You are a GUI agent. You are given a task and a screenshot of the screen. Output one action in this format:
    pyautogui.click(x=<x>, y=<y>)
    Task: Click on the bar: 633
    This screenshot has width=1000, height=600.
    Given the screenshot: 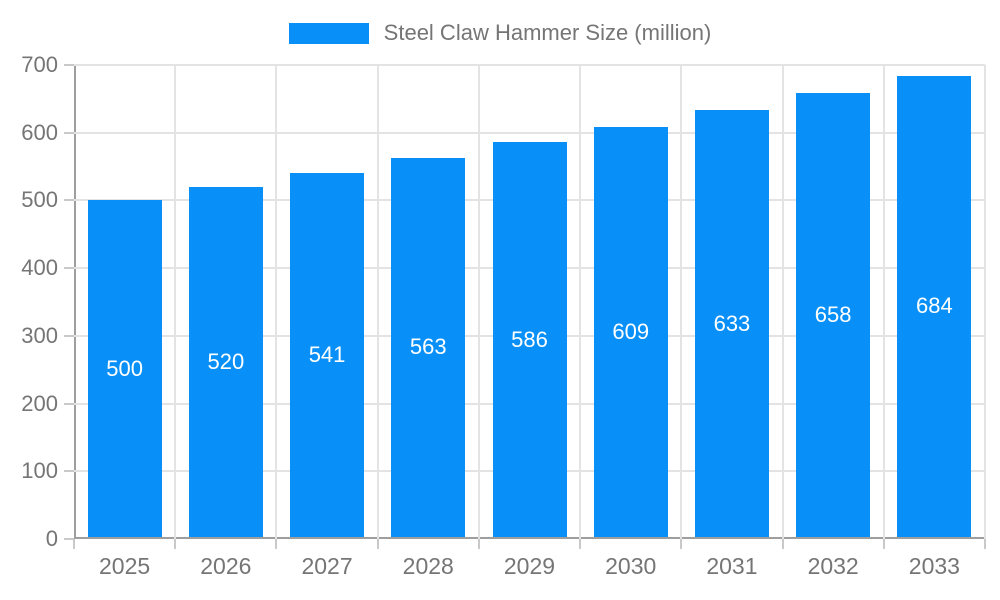 What is the action you would take?
    pyautogui.click(x=731, y=323)
    